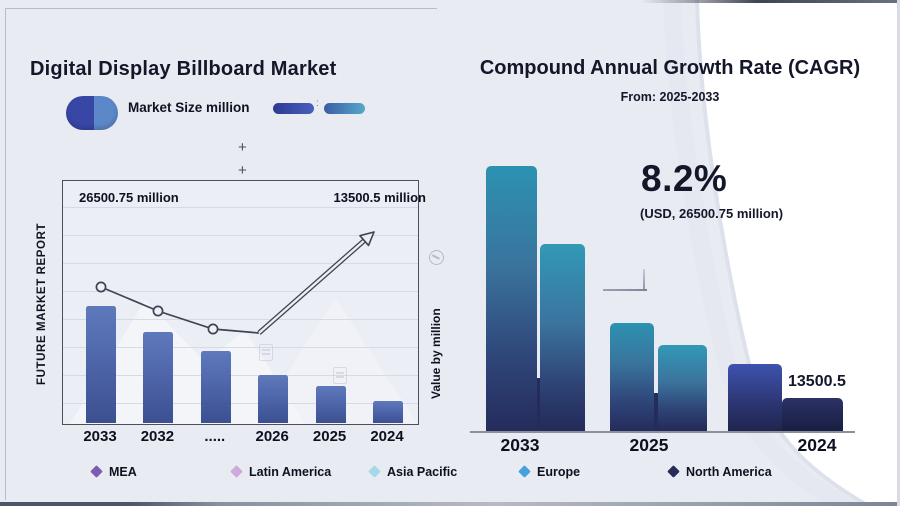 This screenshot has width=900, height=506. What do you see at coordinates (272, 436) in the screenshot?
I see `left-x-label: 2026` at bounding box center [272, 436].